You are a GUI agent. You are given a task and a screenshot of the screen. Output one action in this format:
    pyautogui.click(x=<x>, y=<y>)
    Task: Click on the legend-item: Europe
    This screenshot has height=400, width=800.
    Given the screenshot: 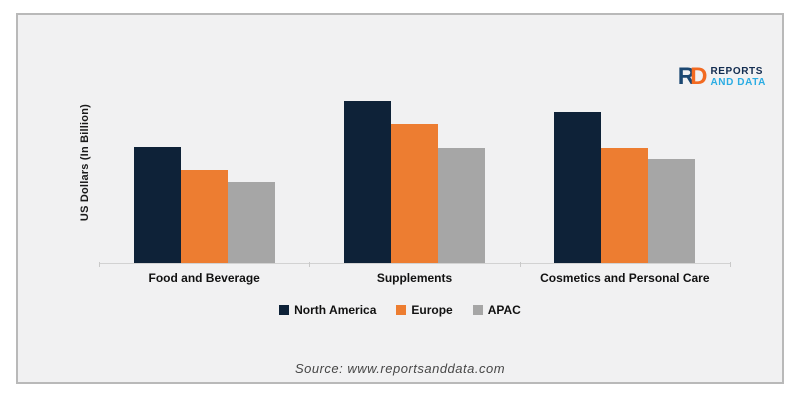 What is the action you would take?
    pyautogui.click(x=424, y=310)
    